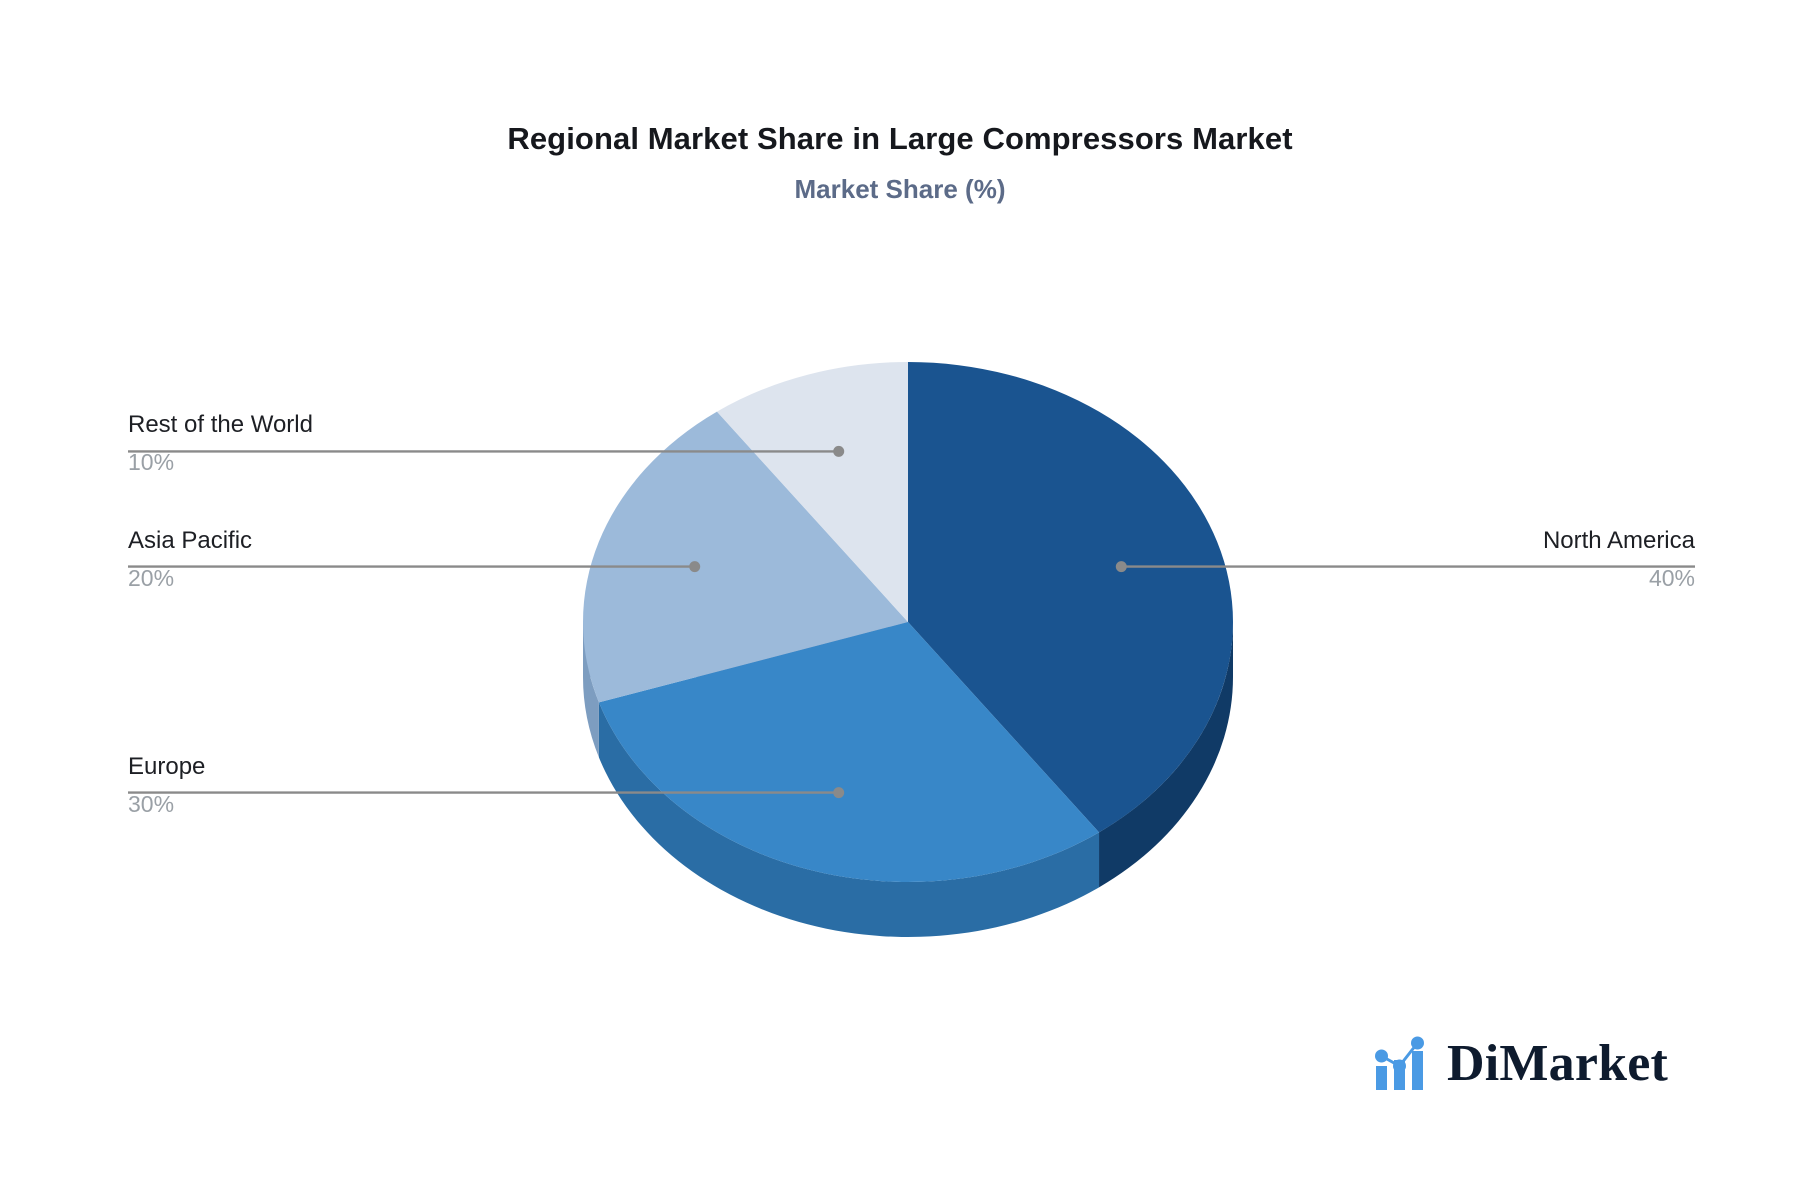  What do you see at coordinates (849, 819) in the screenshot?
I see `pie-slice-side-europe` at bounding box center [849, 819].